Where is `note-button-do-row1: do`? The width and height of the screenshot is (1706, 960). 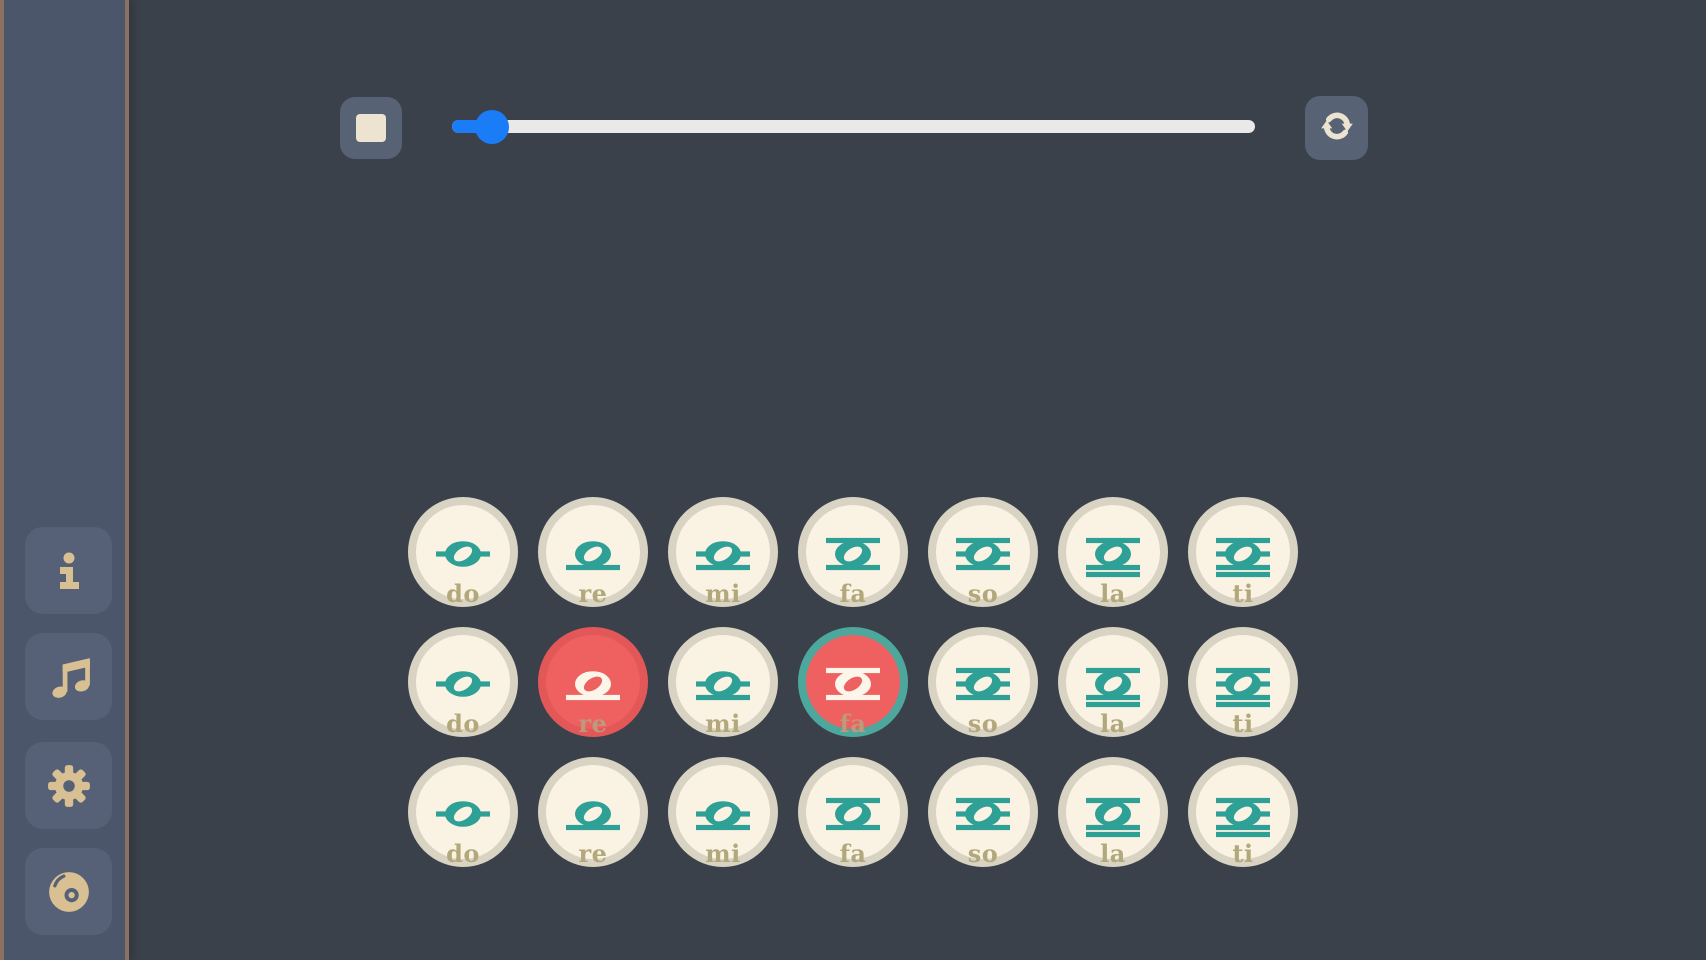
note-button-do-row1: do is located at coordinates (463, 552).